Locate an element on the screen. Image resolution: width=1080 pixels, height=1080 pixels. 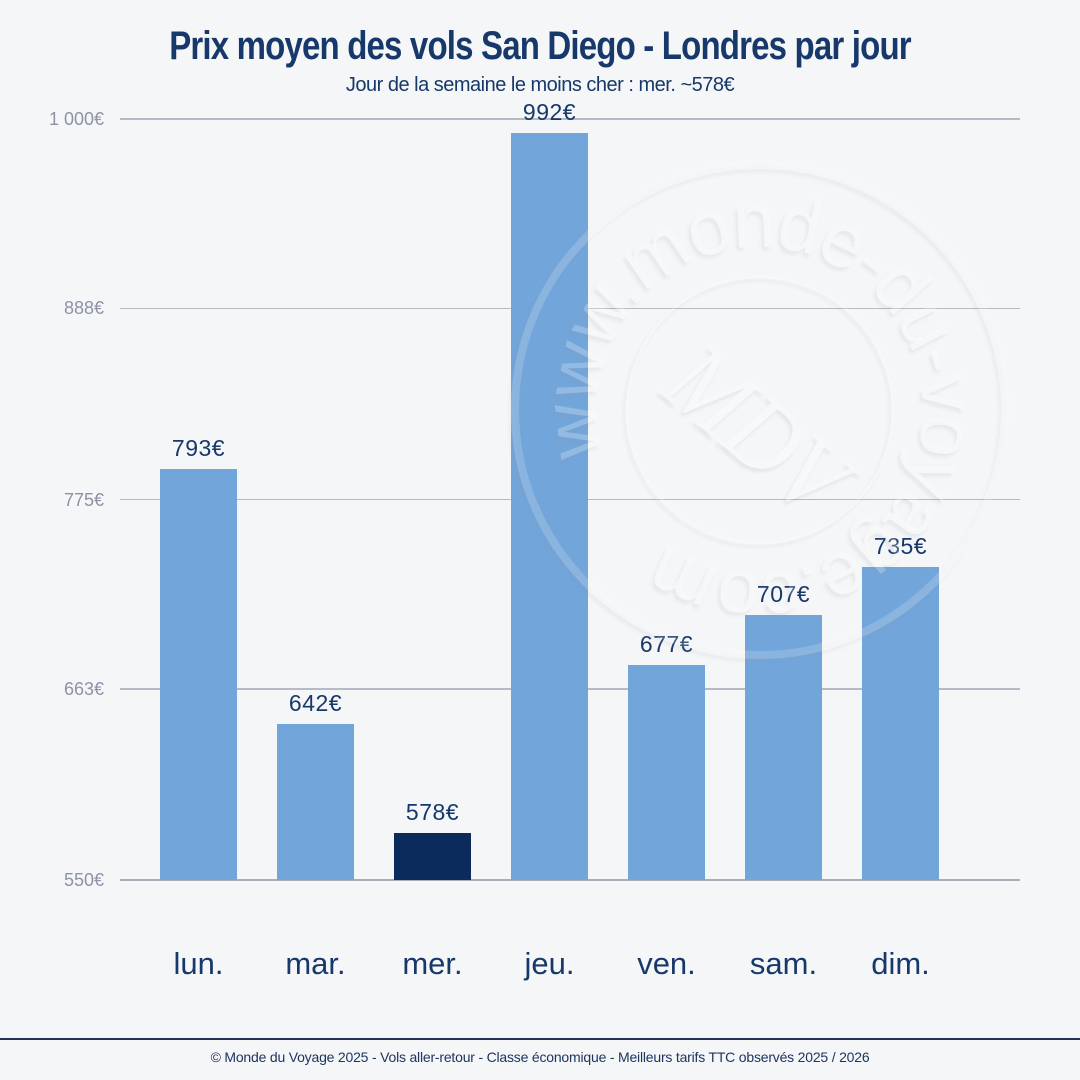
svg-text: MDV is located at coordinates (760, 432).